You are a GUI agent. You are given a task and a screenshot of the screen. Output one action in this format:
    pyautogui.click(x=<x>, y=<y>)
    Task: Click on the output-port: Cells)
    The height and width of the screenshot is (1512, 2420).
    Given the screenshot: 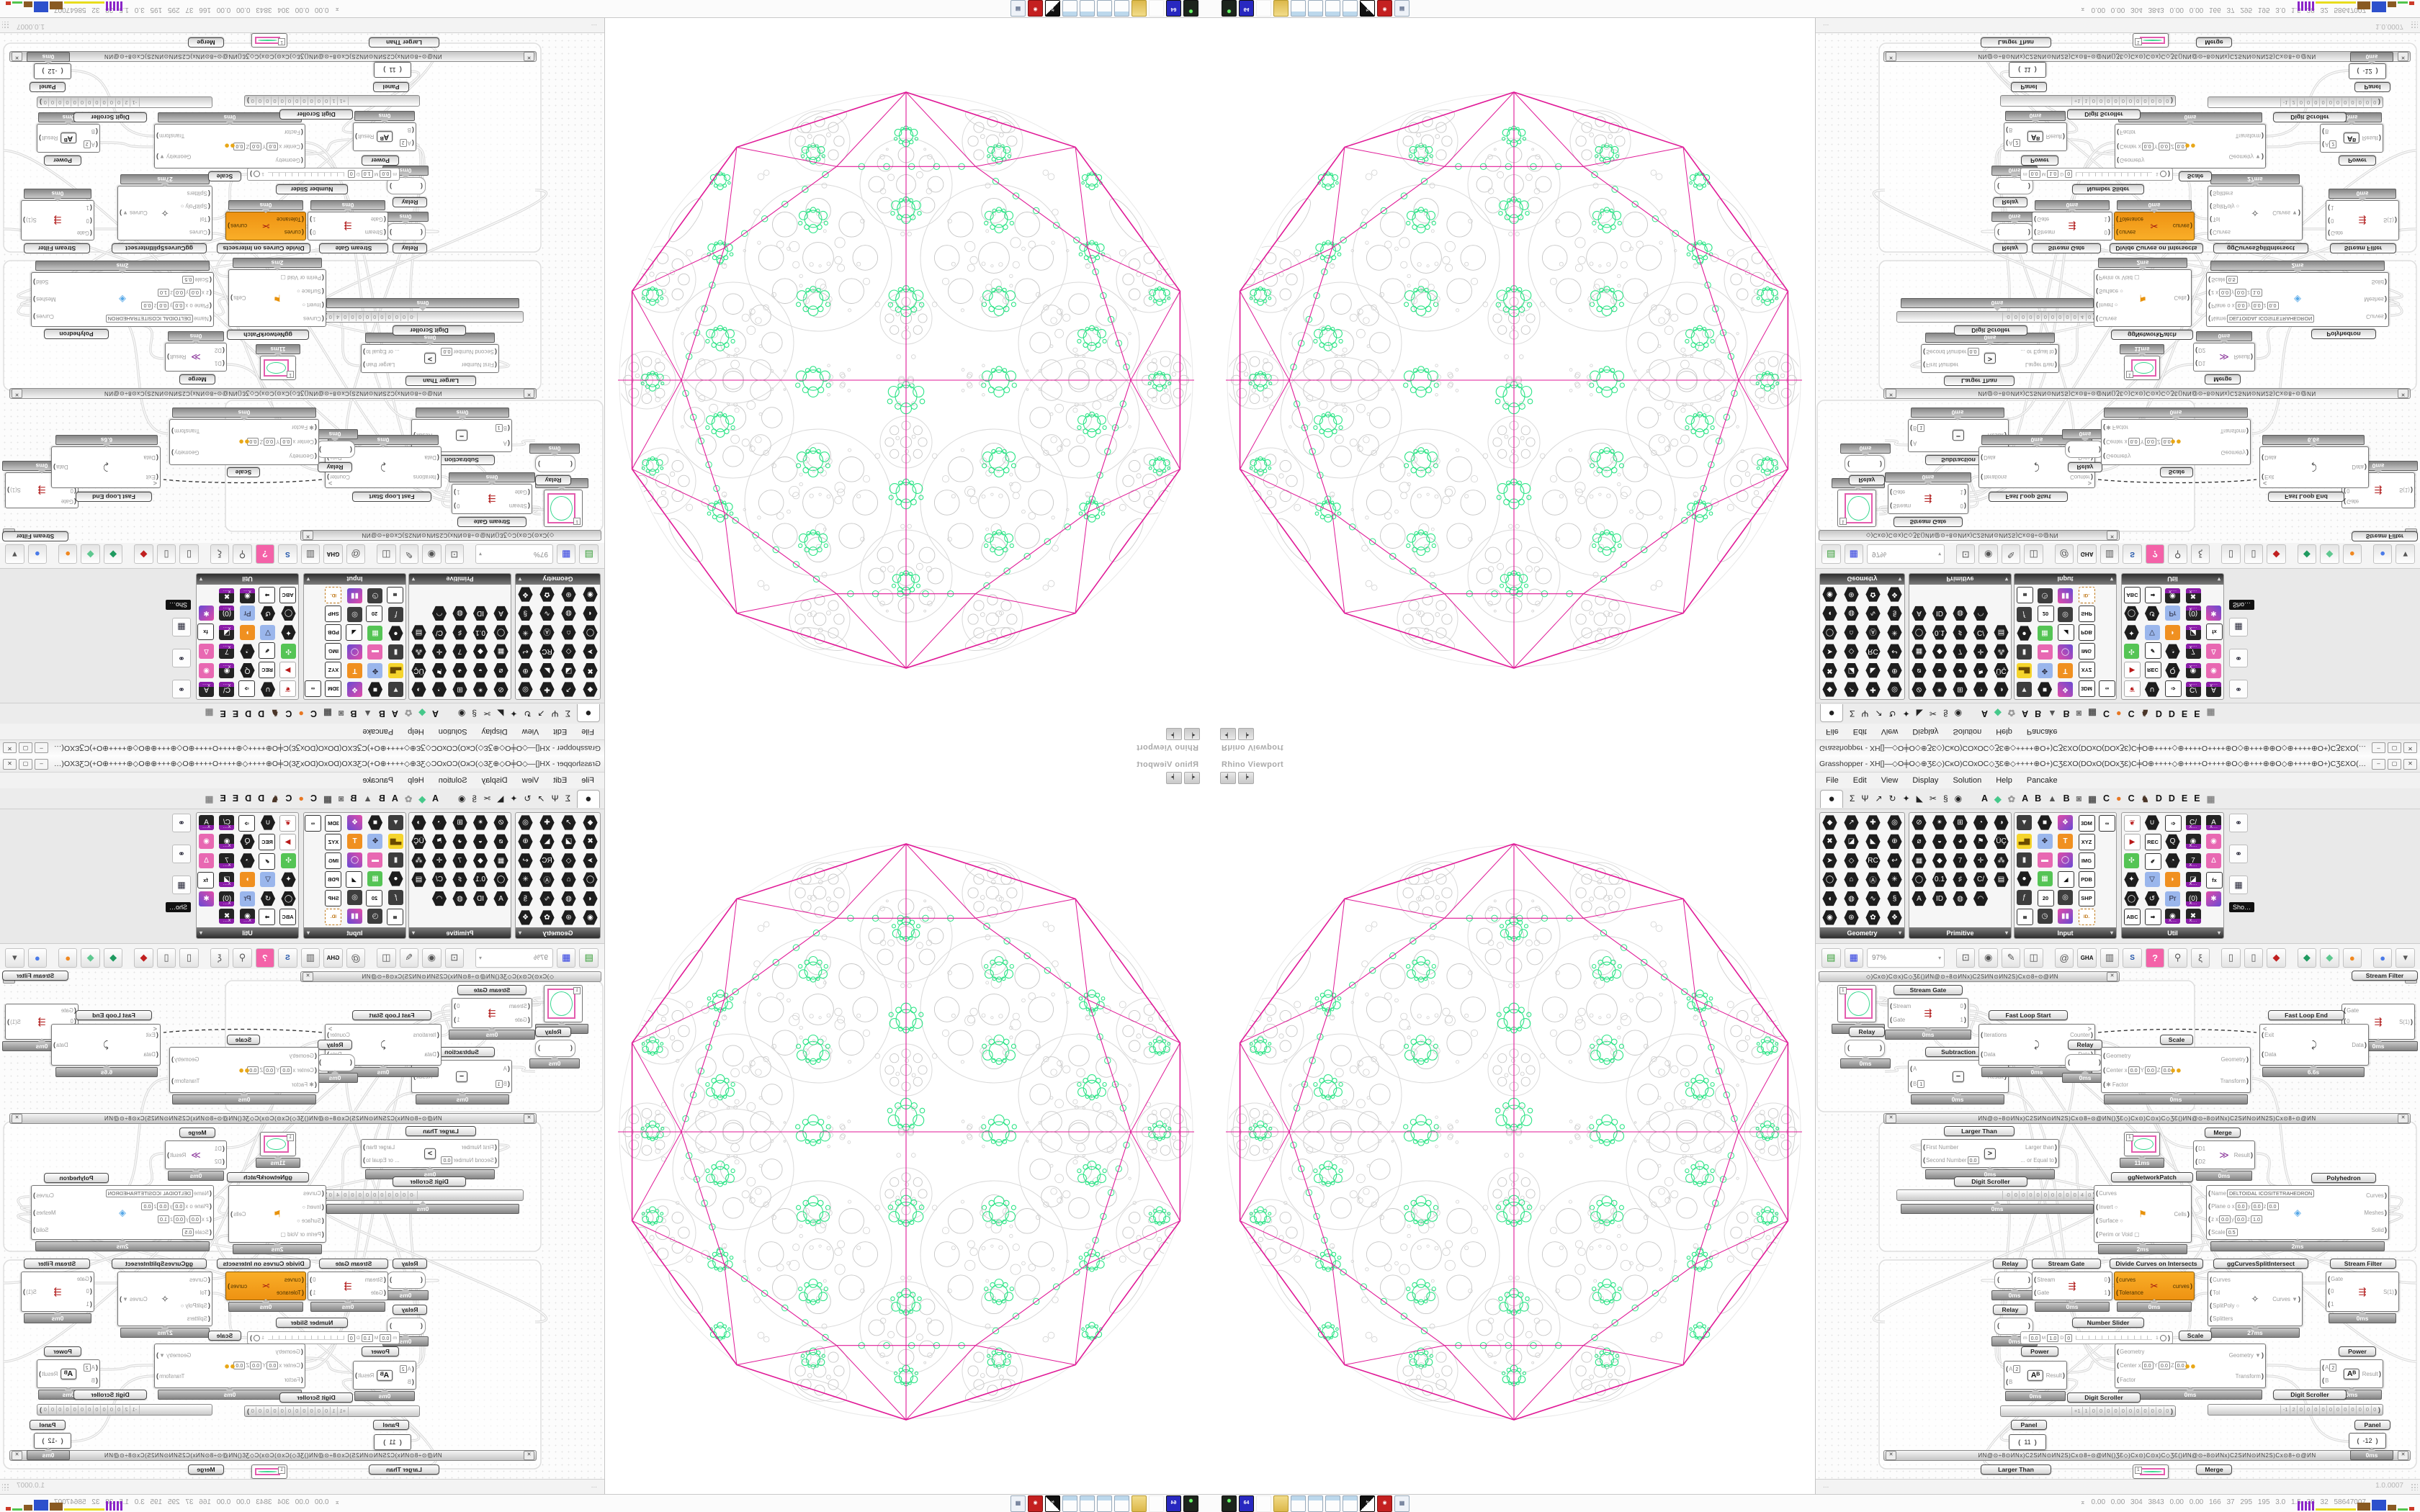 What is the action you would take?
    pyautogui.click(x=238, y=1214)
    